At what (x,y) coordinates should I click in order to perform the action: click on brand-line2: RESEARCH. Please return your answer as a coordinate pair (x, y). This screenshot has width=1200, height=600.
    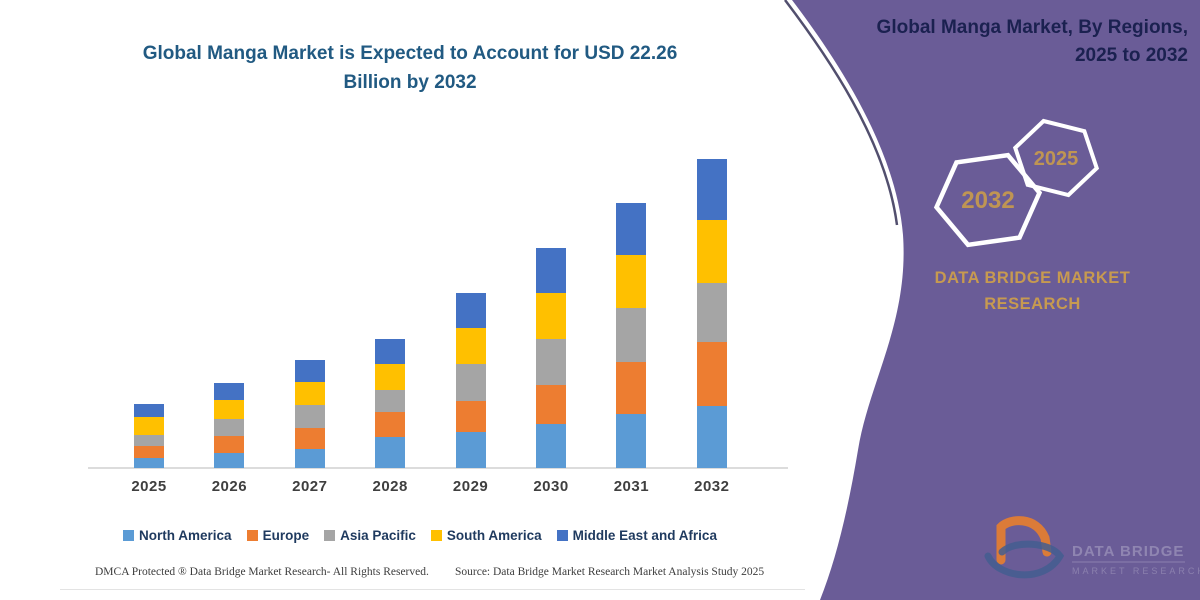
    Looking at the image, I should click on (1032, 303).